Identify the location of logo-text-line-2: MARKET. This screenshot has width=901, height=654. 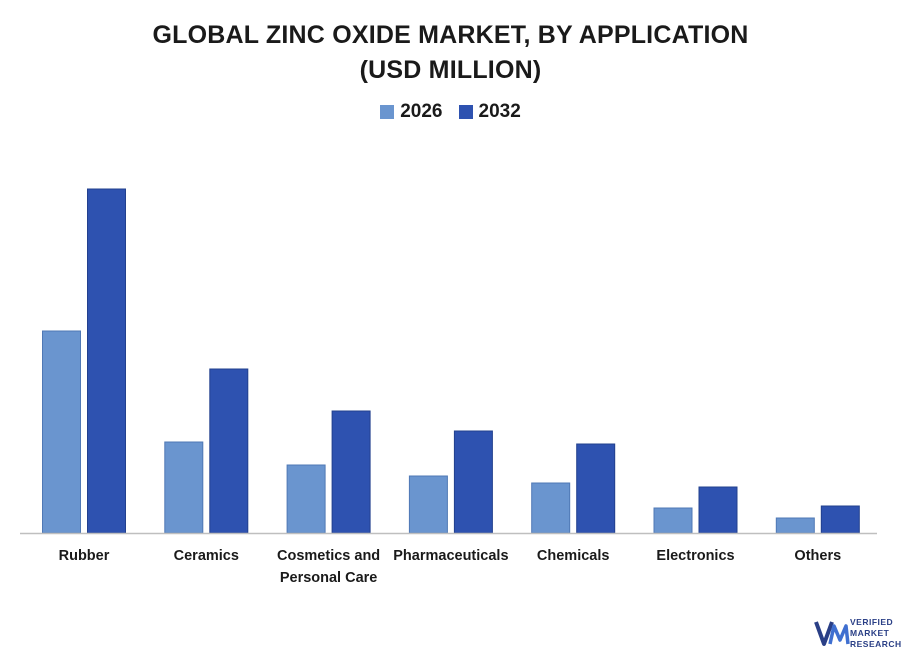
(870, 633).